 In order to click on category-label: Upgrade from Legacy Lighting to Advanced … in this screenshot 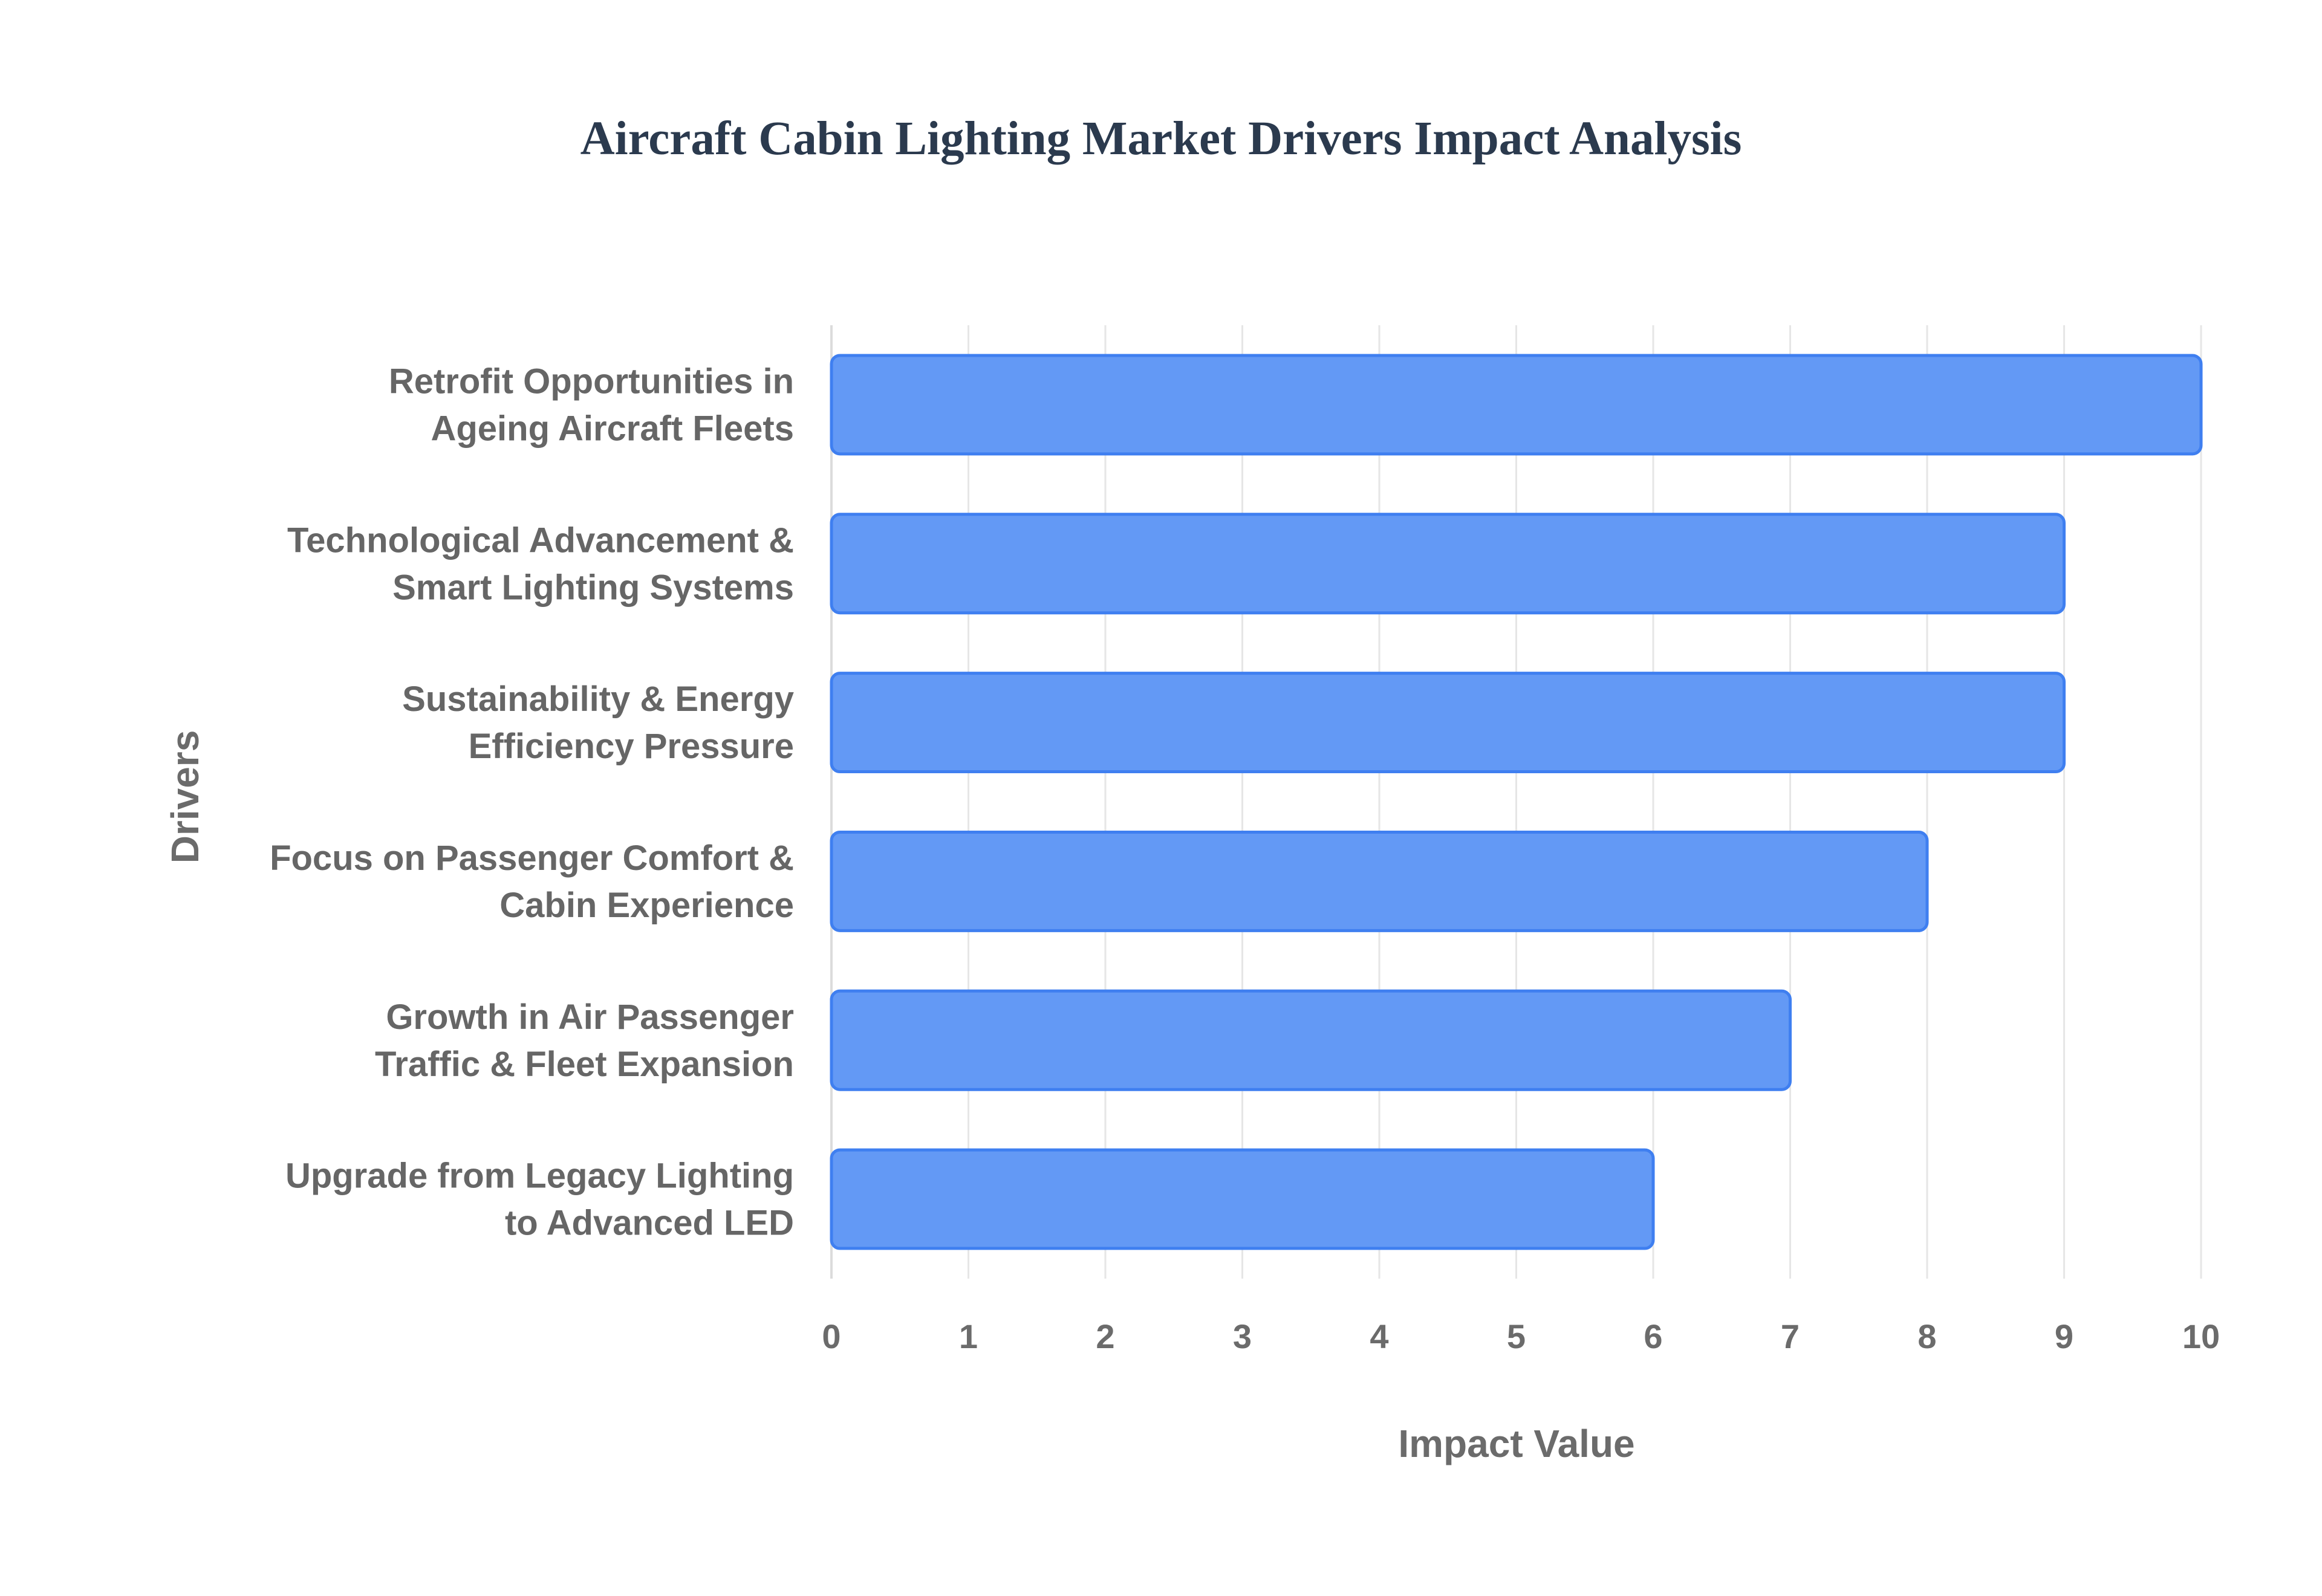, I will do `click(539, 1199)`.